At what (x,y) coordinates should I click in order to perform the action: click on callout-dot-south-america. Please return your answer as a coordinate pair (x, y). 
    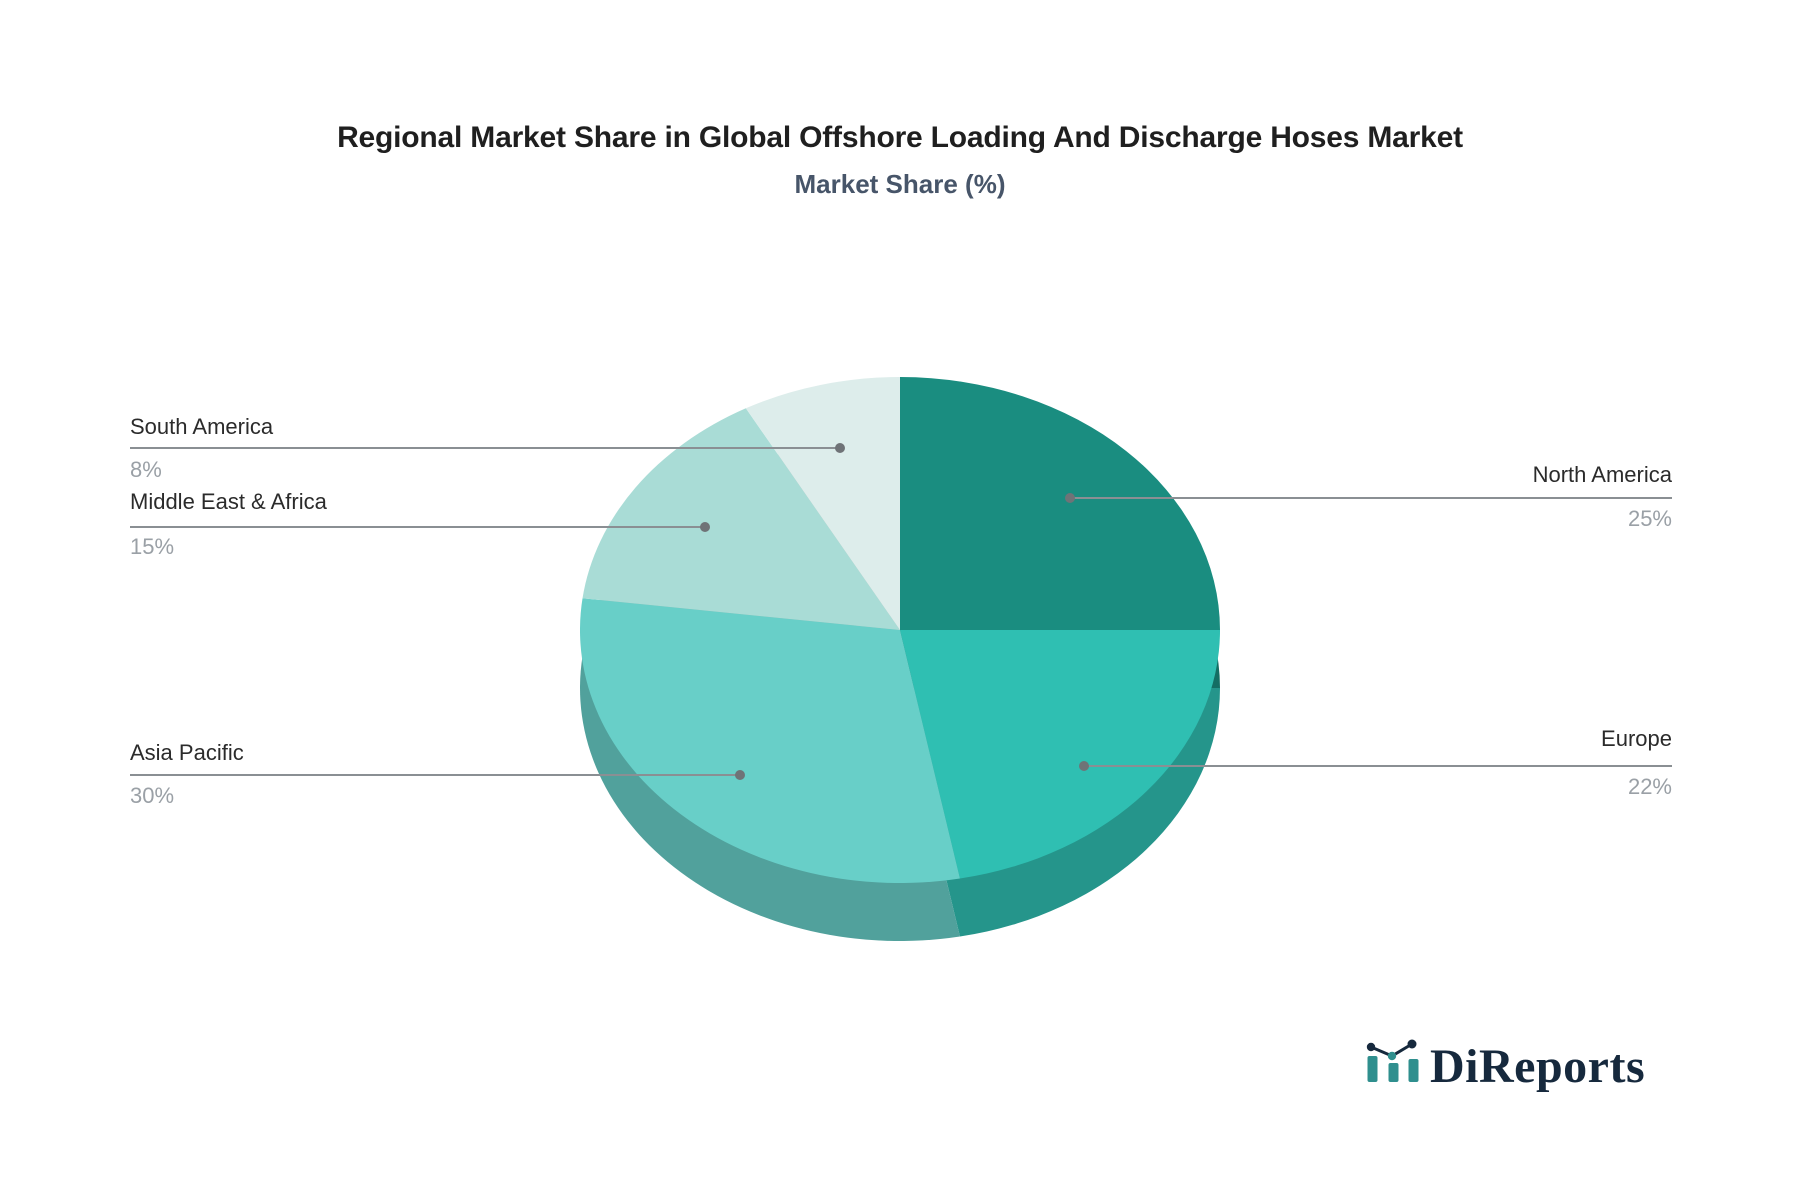
    Looking at the image, I should click on (840, 448).